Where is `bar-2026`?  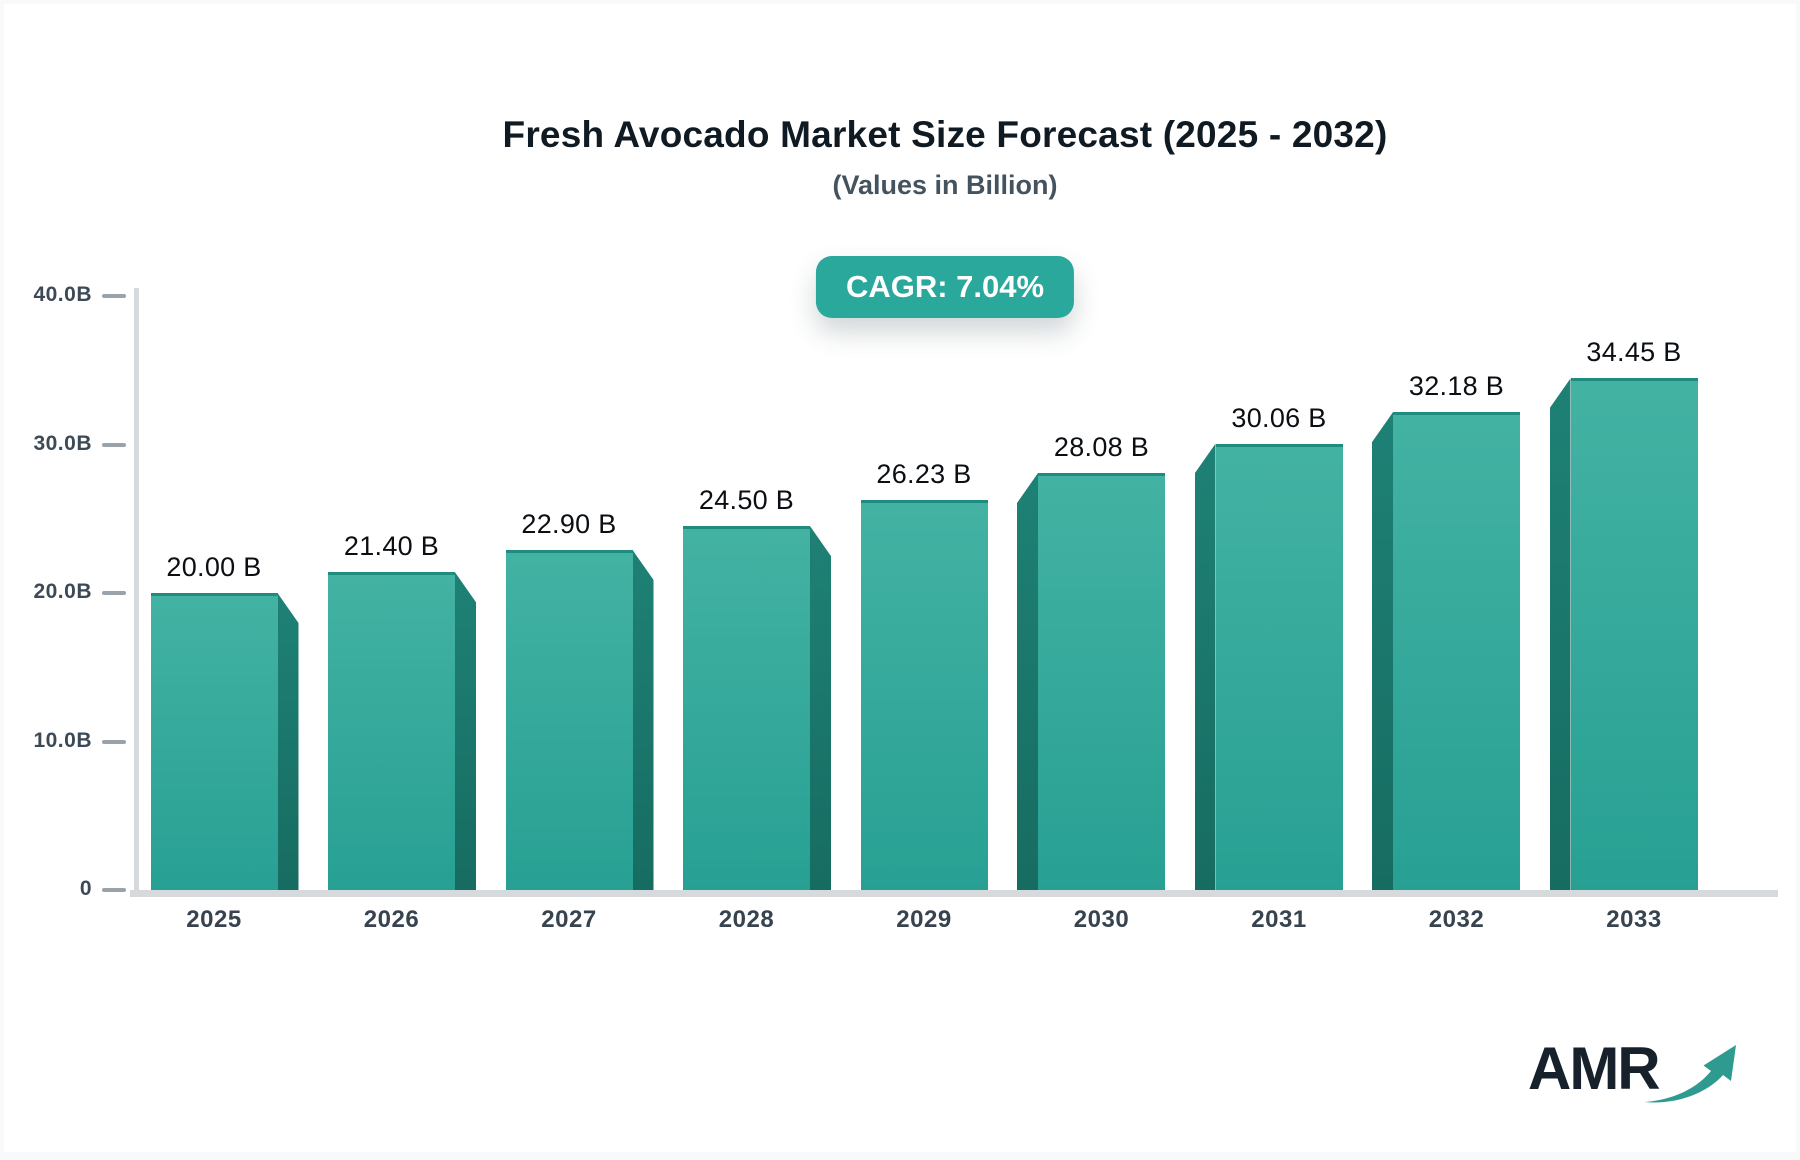 bar-2026 is located at coordinates (391, 731).